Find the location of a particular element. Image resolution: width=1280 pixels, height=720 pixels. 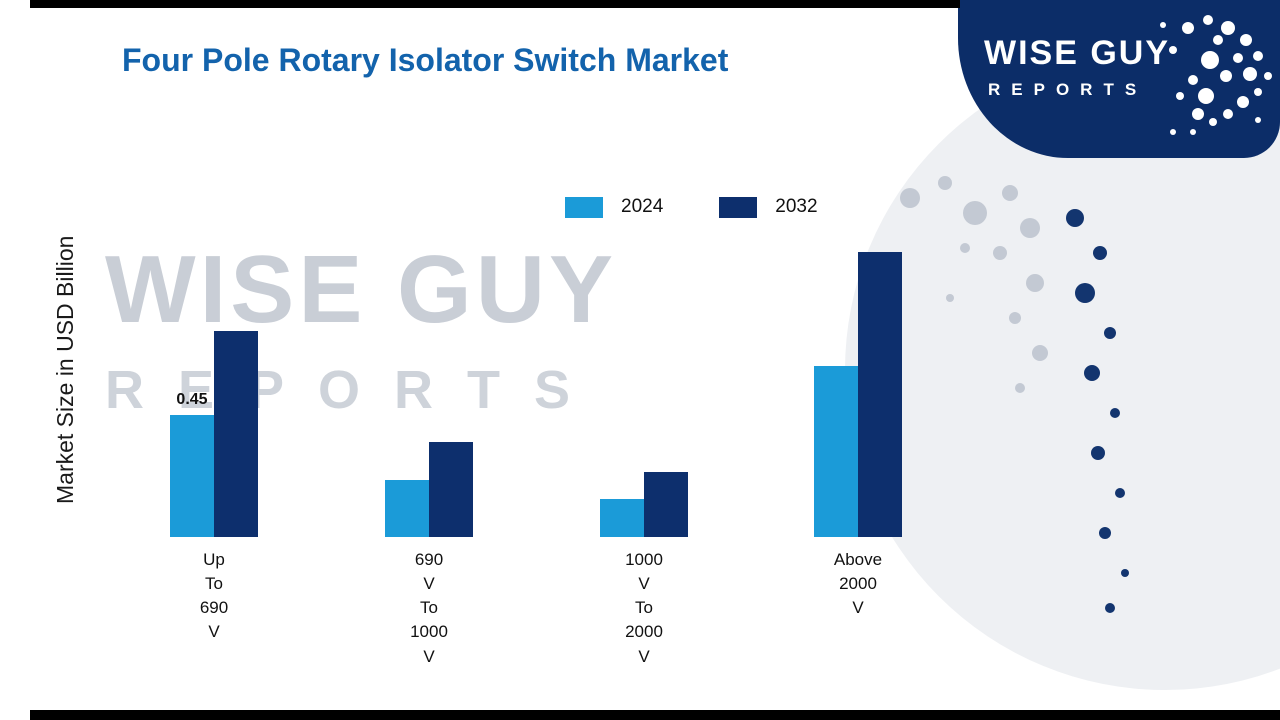

y-axis-label: Market Size in USD Billion is located at coordinates (65, 370).